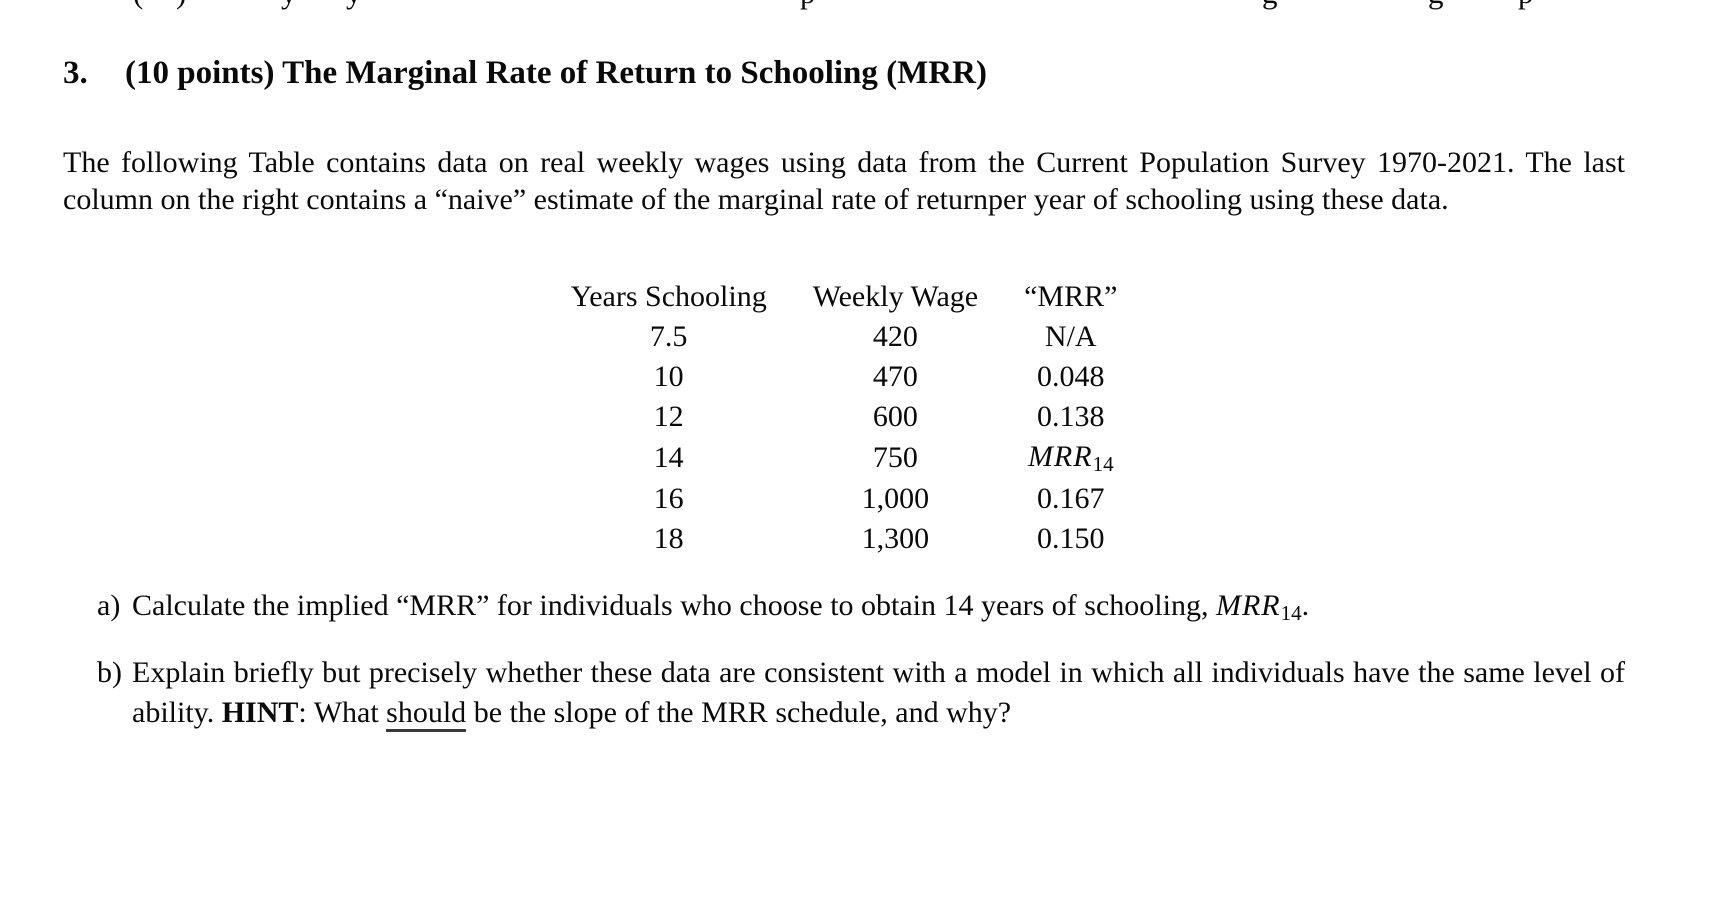 The image size is (1714, 916). Describe the element at coordinates (844, 458) in the screenshot. I see `table-row: 14 750 MRR14` at that location.